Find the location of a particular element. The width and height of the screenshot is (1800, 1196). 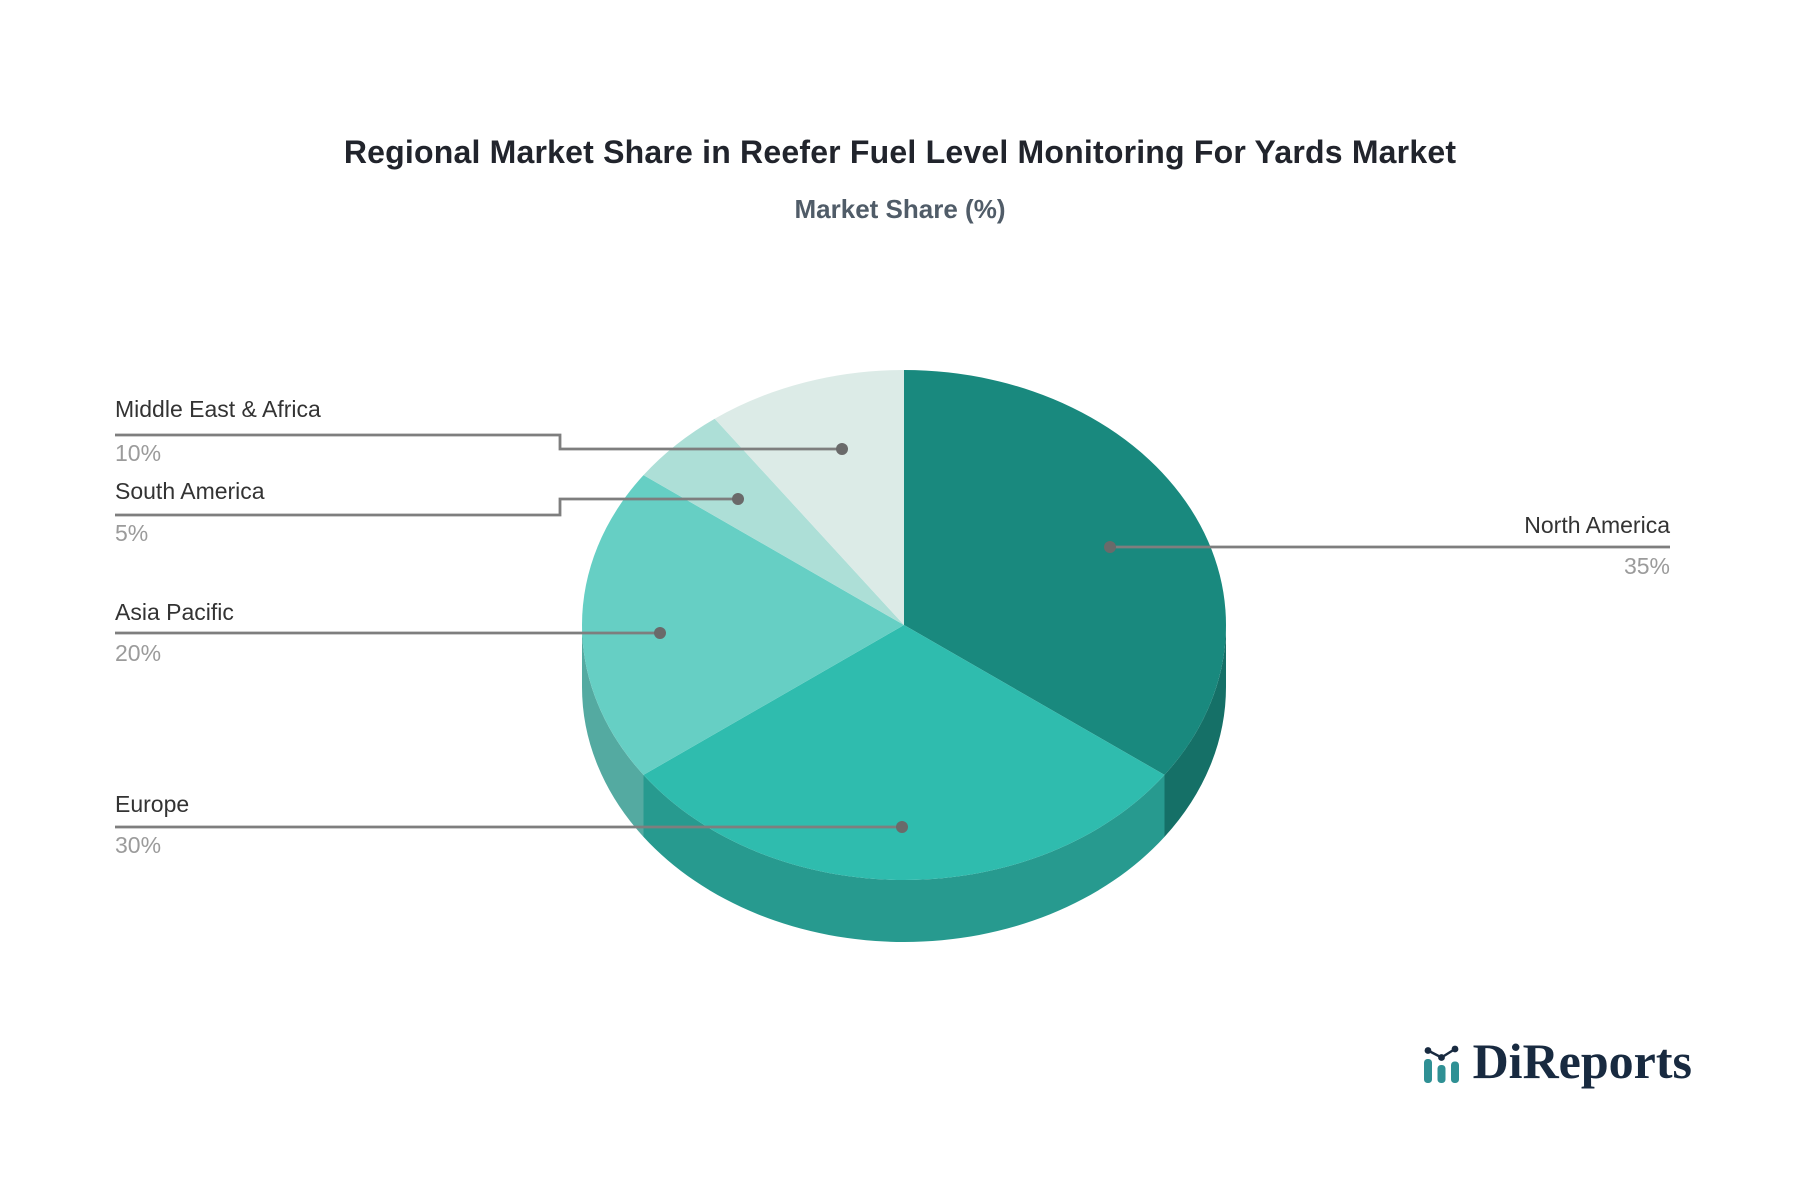

slice-label-europe: Europe is located at coordinates (152, 804).